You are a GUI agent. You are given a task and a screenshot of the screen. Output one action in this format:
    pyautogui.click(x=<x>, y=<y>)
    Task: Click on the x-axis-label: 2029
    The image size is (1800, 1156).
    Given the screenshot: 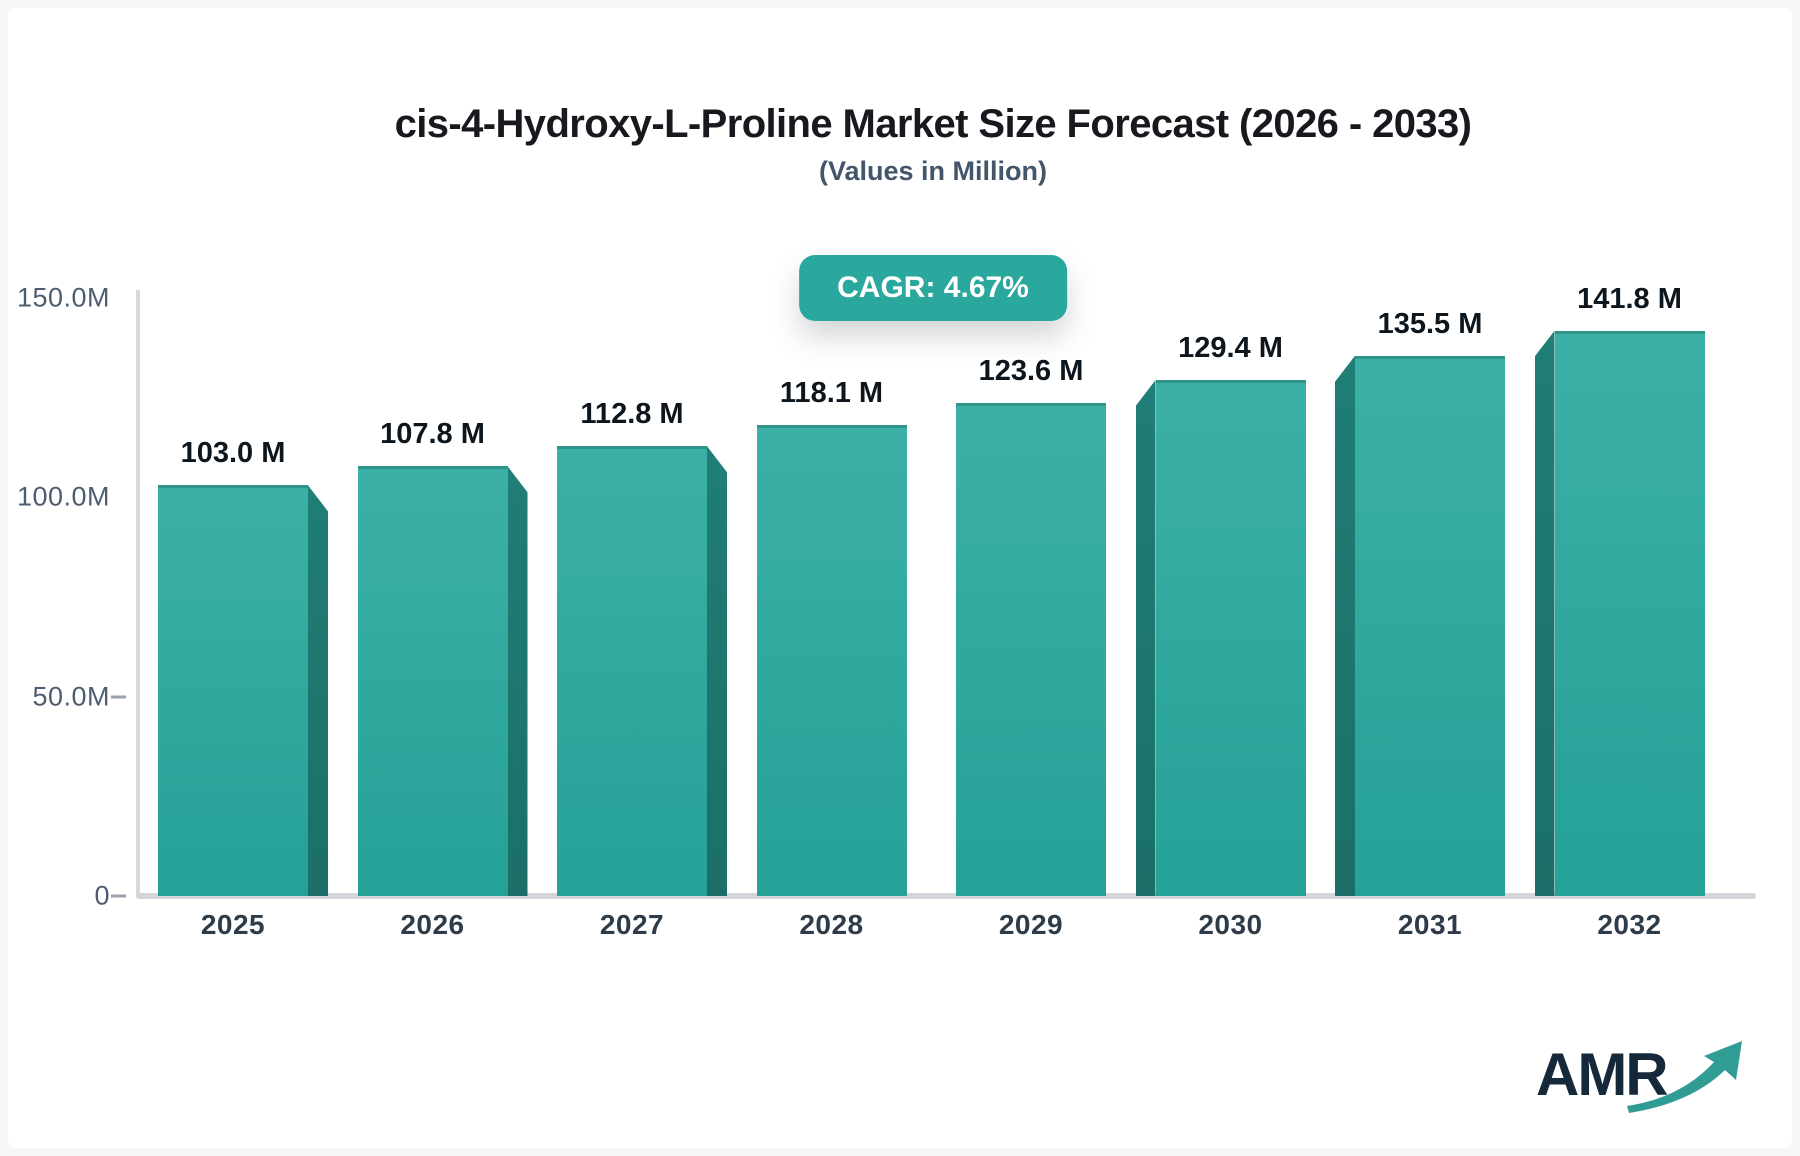 What is the action you would take?
    pyautogui.click(x=1031, y=924)
    